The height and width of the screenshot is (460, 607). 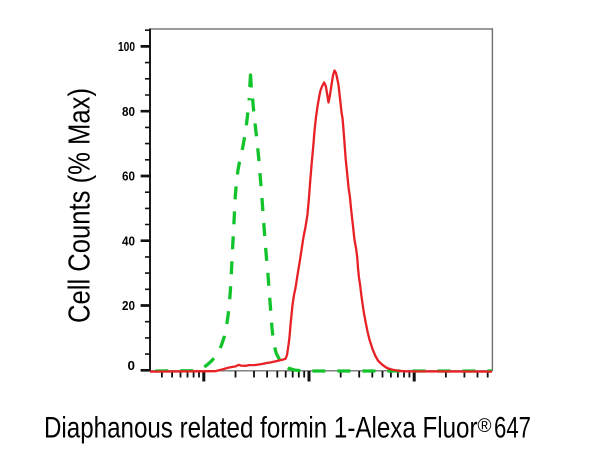 I want to click on svg-text: 0, so click(x=132, y=365).